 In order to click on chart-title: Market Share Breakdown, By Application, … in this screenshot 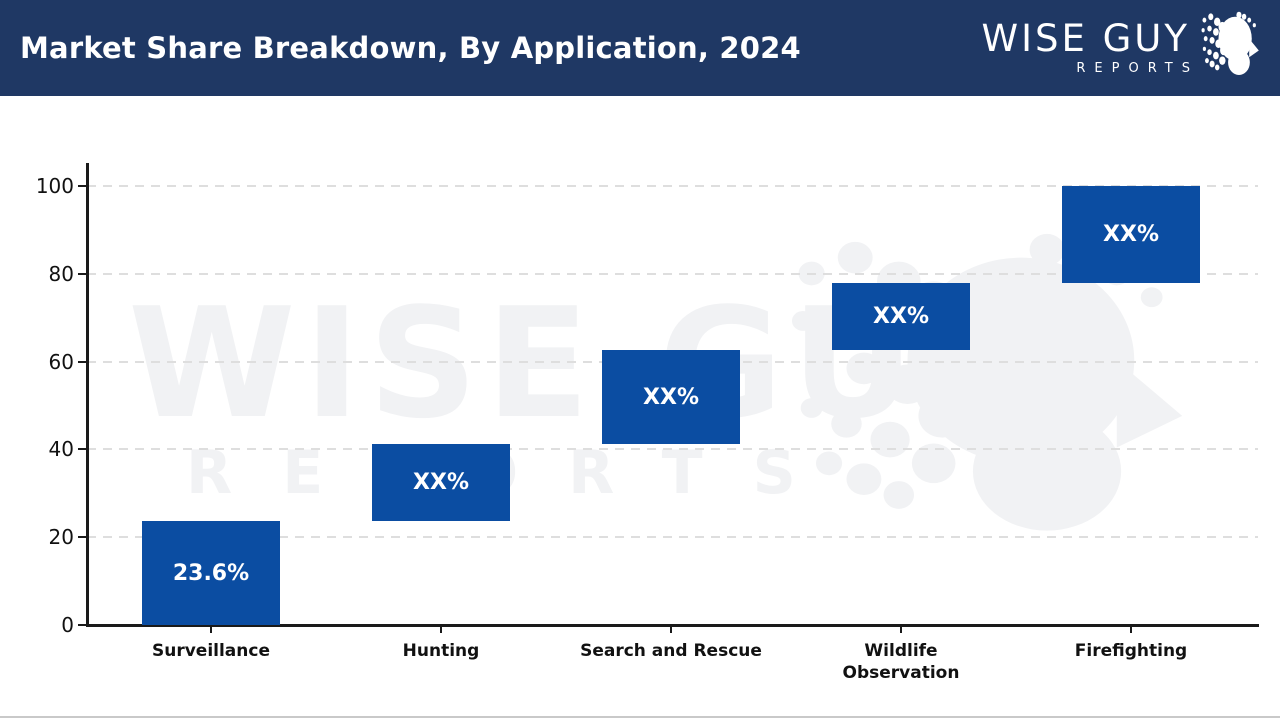, I will do `click(410, 48)`.